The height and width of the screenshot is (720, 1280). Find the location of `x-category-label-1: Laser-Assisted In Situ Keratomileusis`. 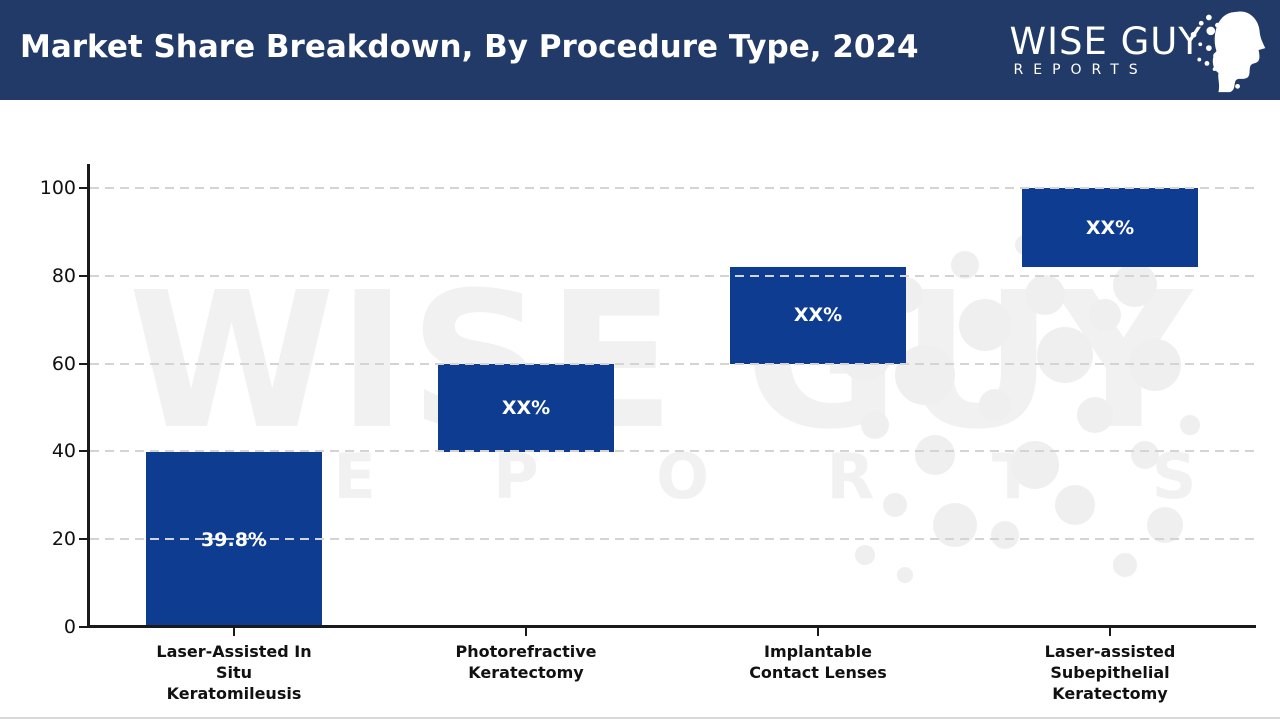

x-category-label-1: Laser-Assisted In Situ Keratomileusis is located at coordinates (234, 672).